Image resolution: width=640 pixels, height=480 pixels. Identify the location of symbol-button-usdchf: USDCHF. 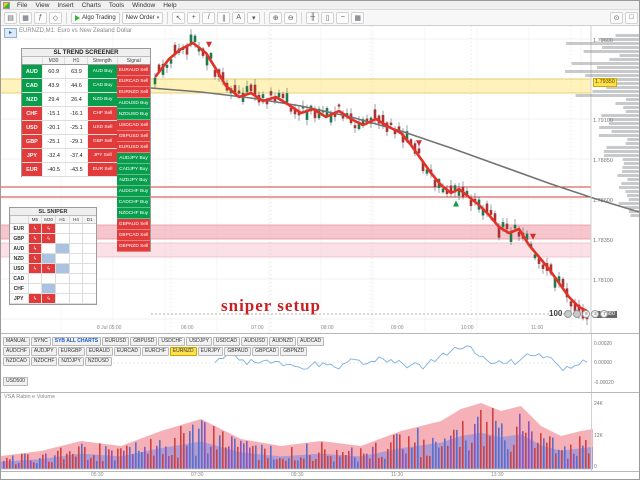
(172, 341).